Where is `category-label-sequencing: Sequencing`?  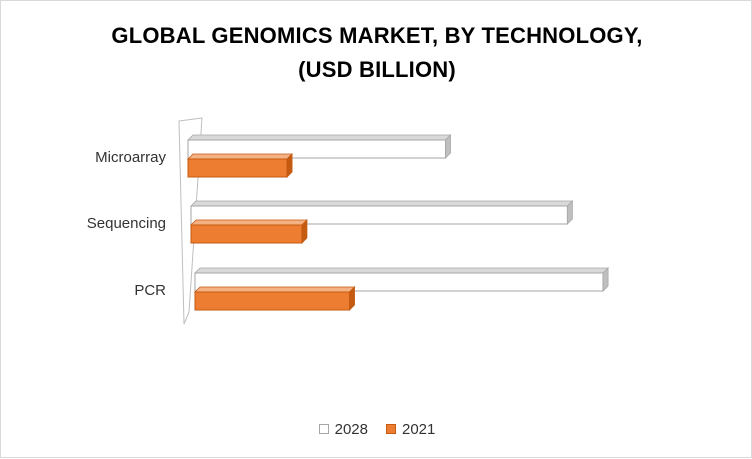
category-label-sequencing: Sequencing is located at coordinates (126, 223).